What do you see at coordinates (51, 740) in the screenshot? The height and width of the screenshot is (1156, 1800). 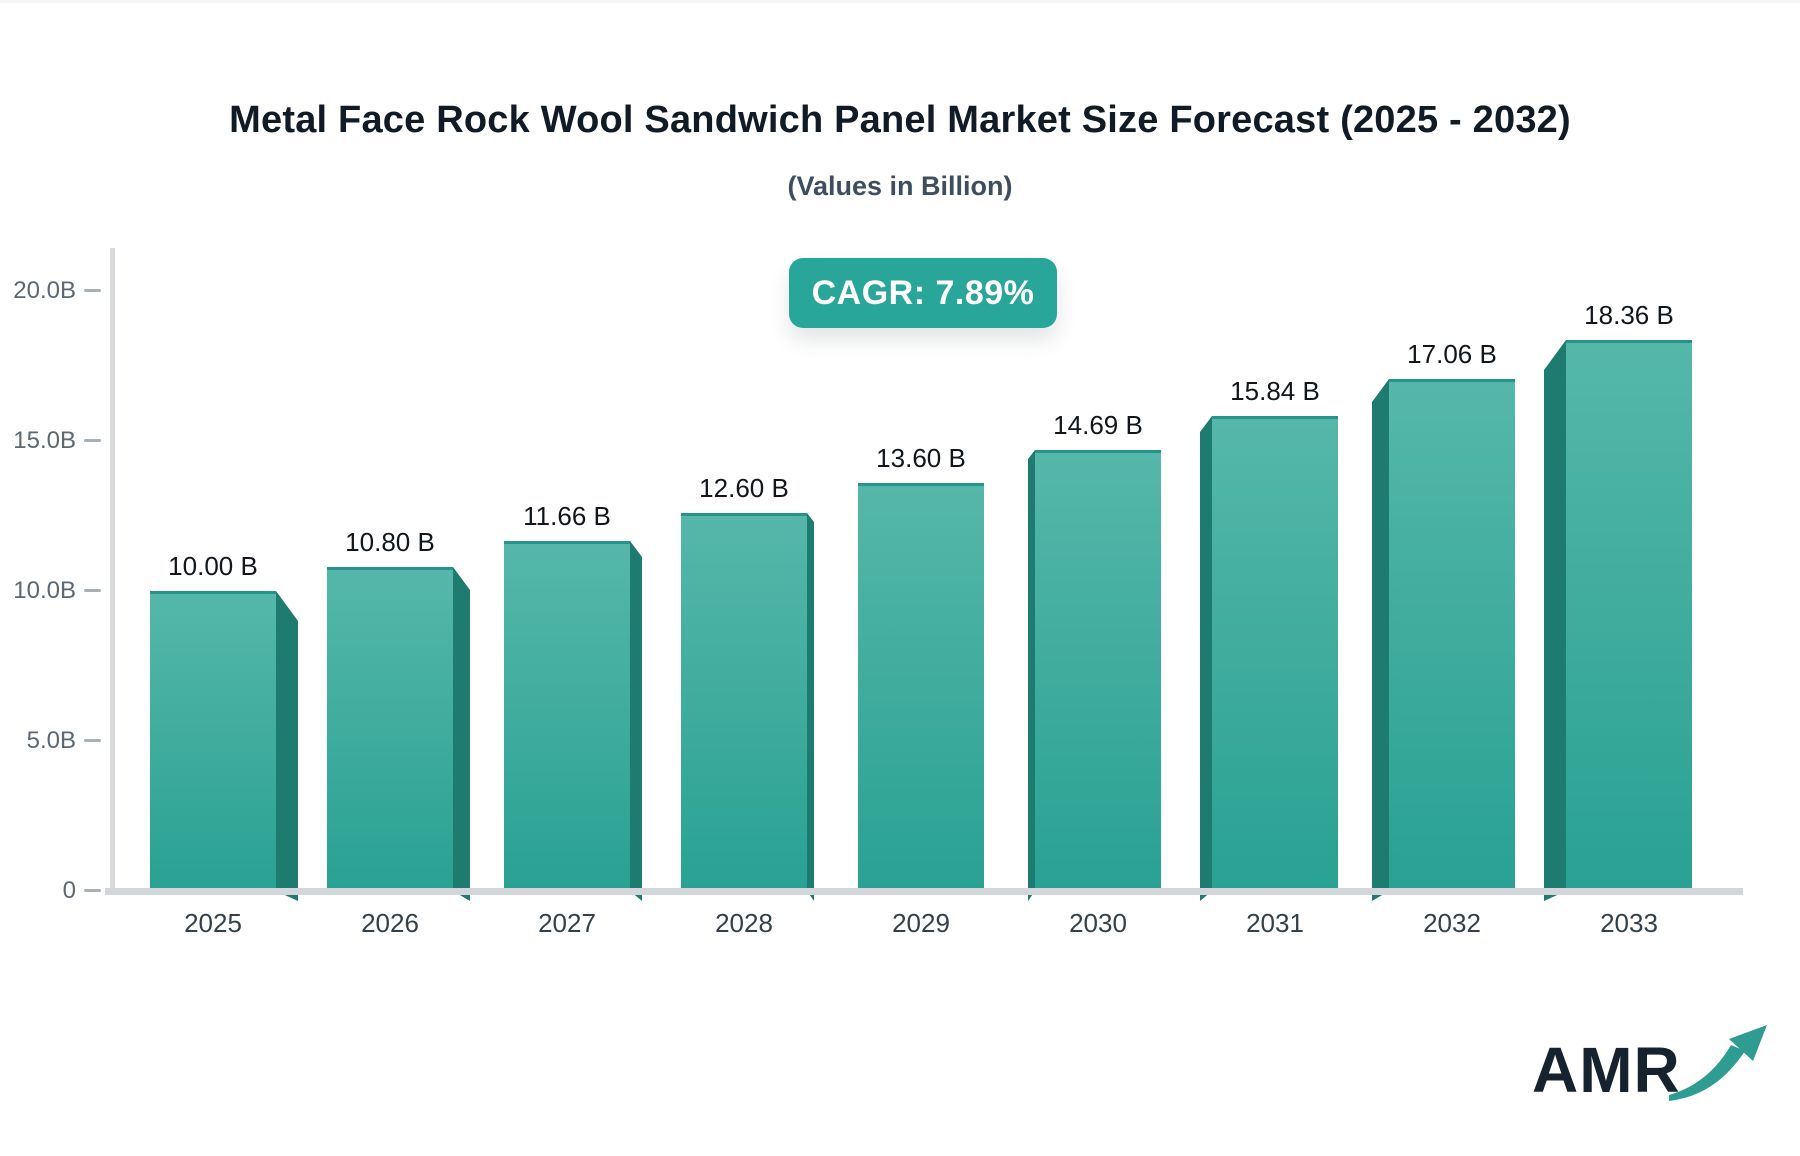 I see `y-axis-tick-label: 5.0B` at bounding box center [51, 740].